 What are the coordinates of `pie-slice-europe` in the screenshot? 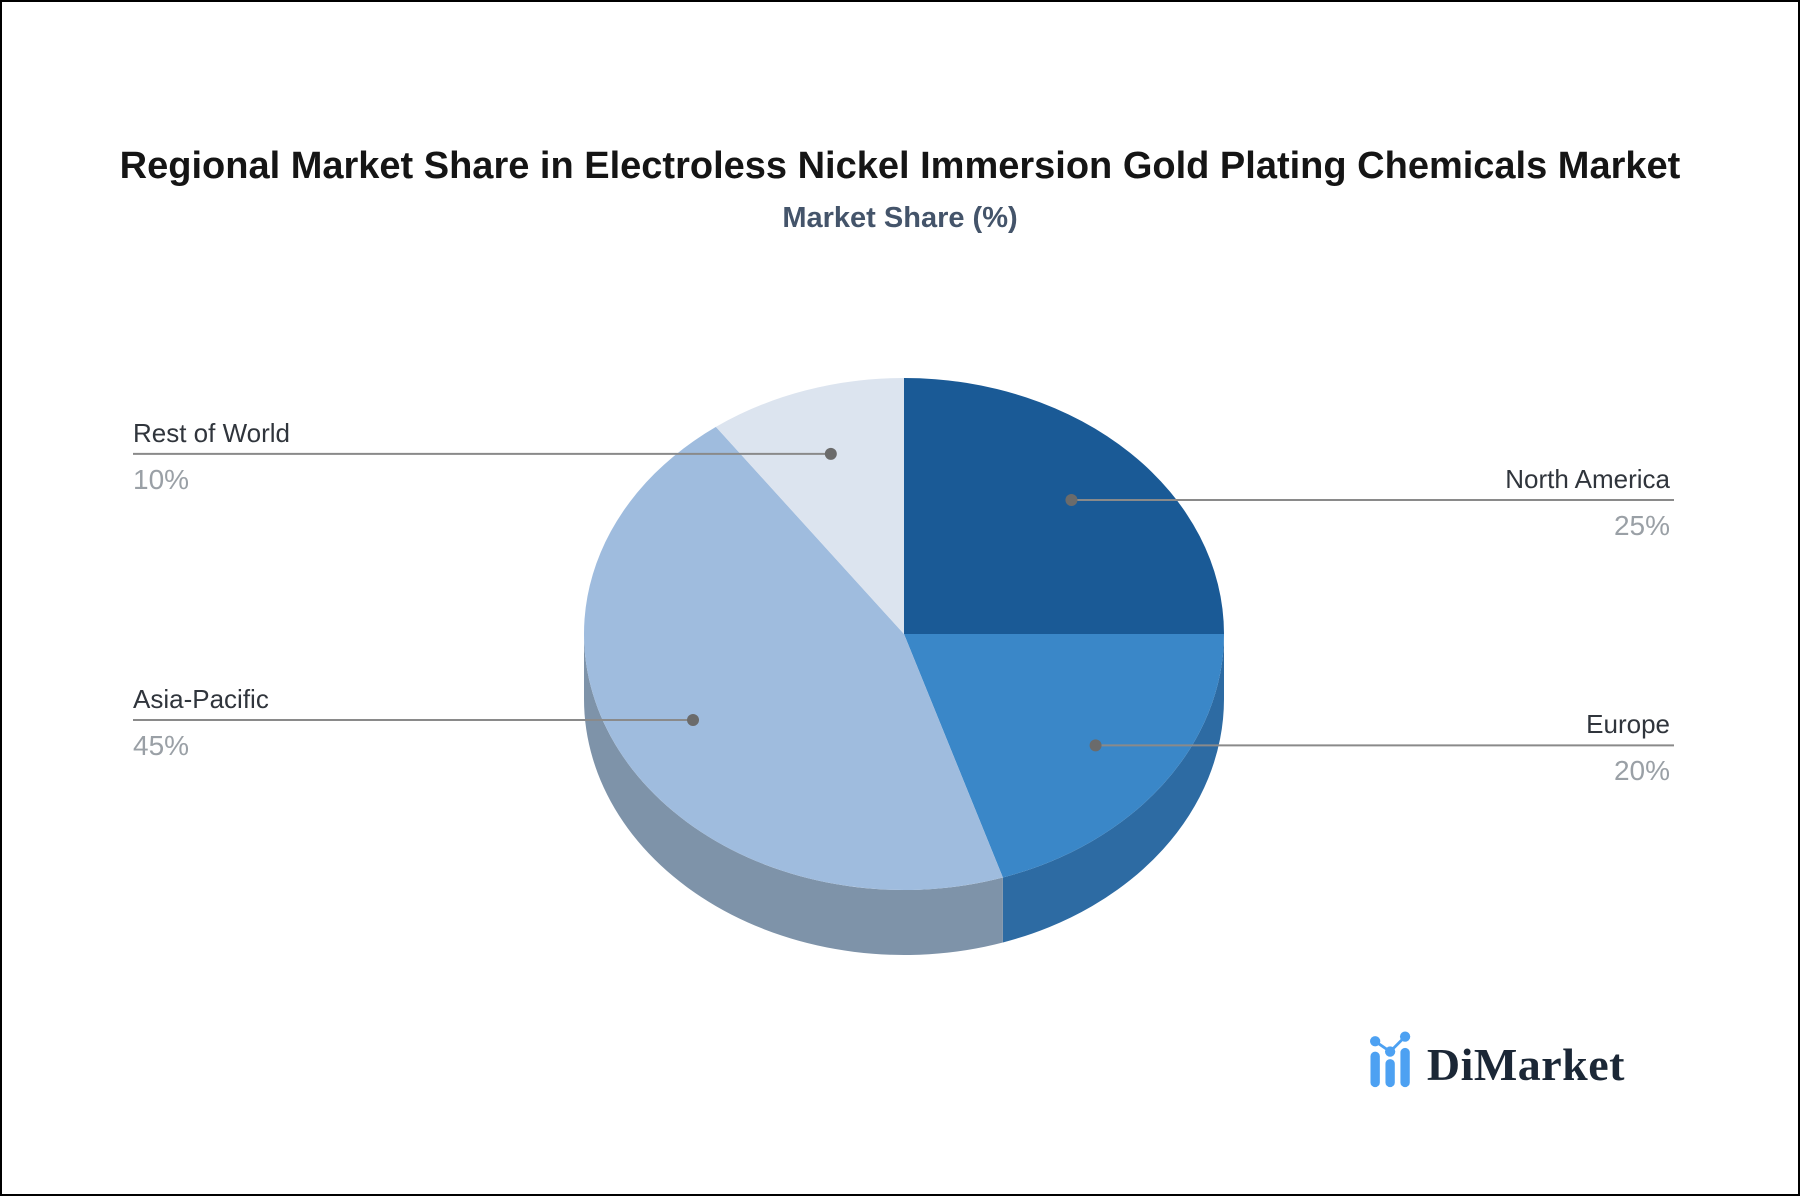 It's located at (1064, 756).